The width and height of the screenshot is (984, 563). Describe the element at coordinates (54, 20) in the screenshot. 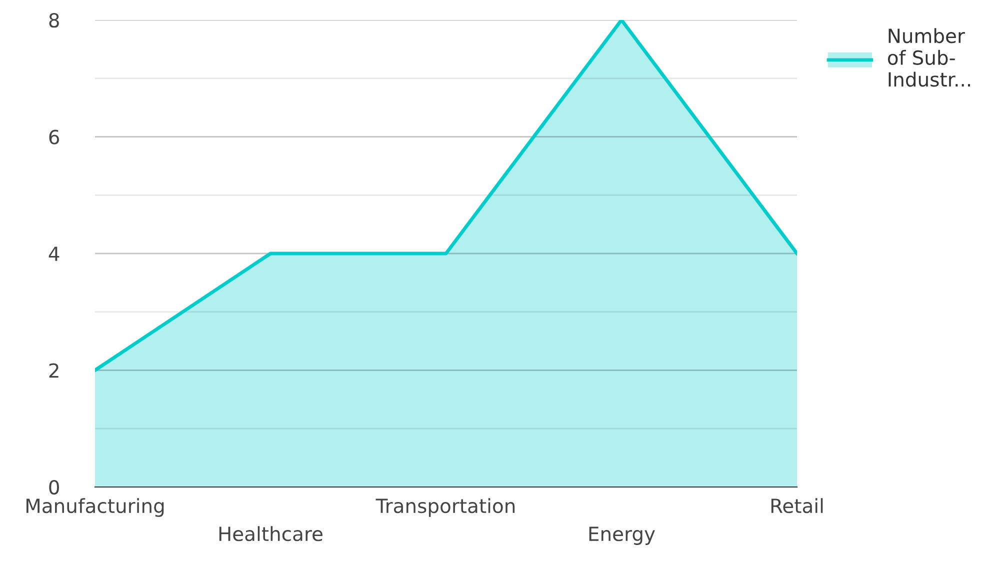

I see `y-tick-label: 8` at that location.